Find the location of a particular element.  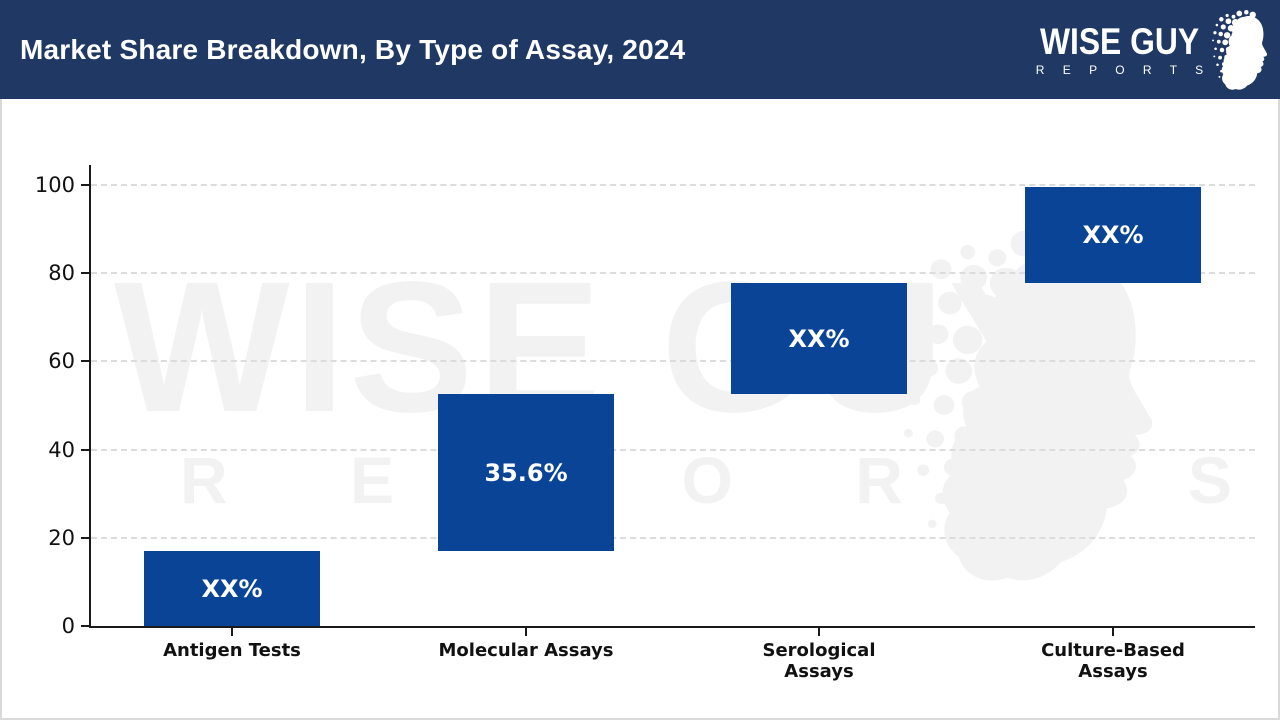

logo-wordmark: WISE GUY is located at coordinates (1119, 41).